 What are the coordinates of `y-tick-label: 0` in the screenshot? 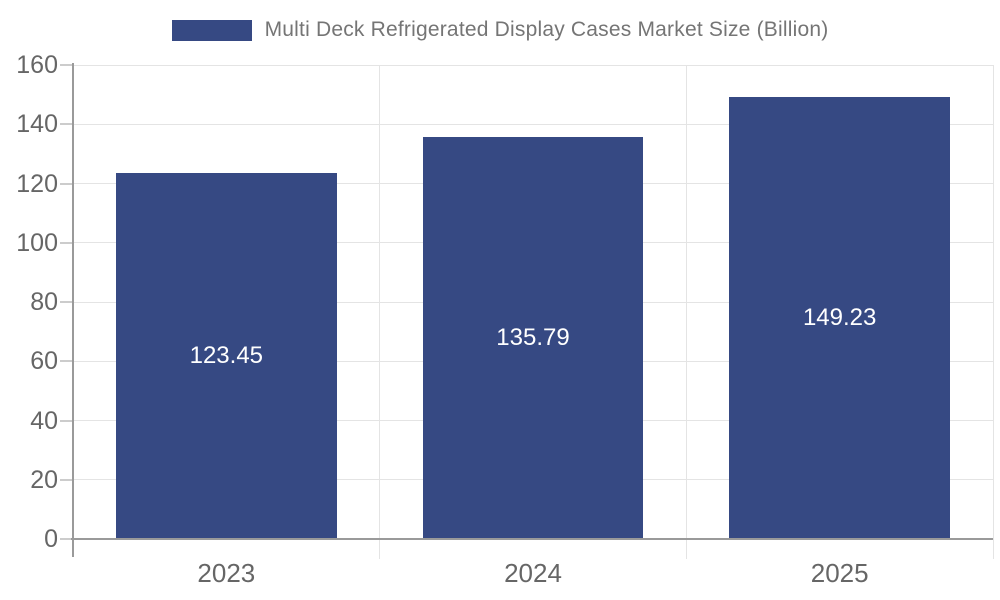 It's located at (51, 539).